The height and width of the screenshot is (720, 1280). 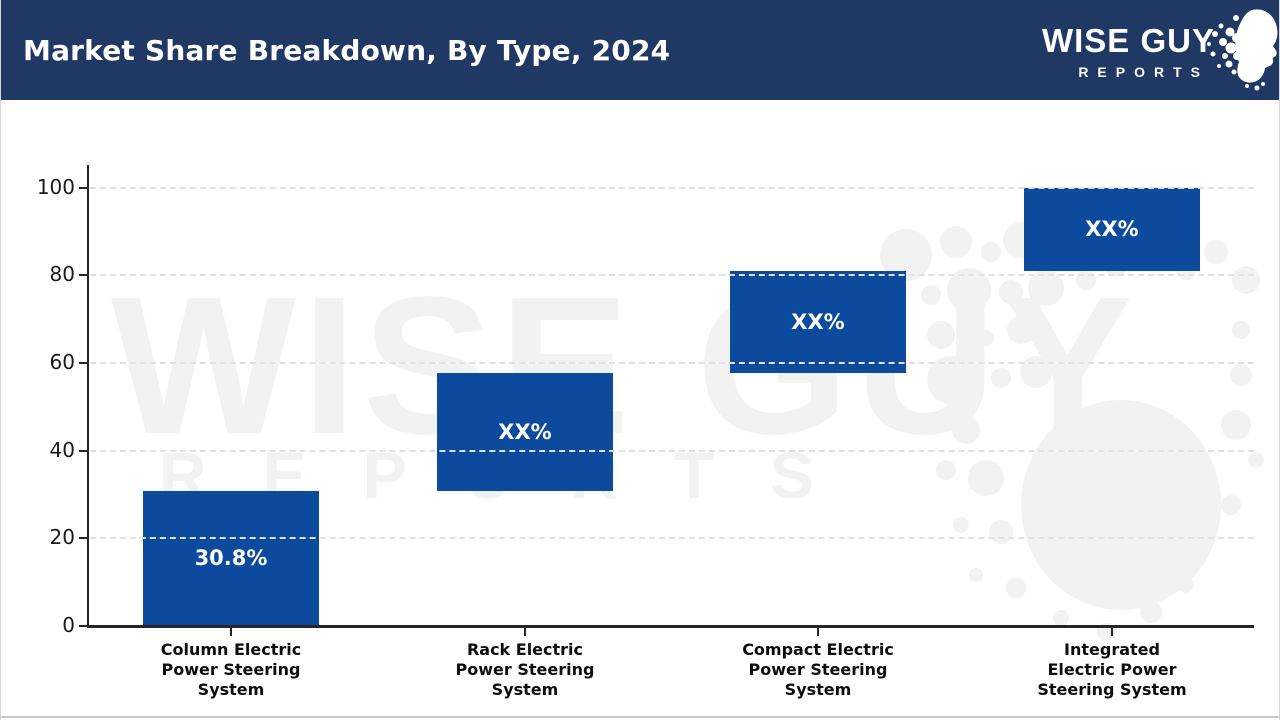 I want to click on page-title: Market Share Breakdown, By Type, 2024, so click(x=347, y=50).